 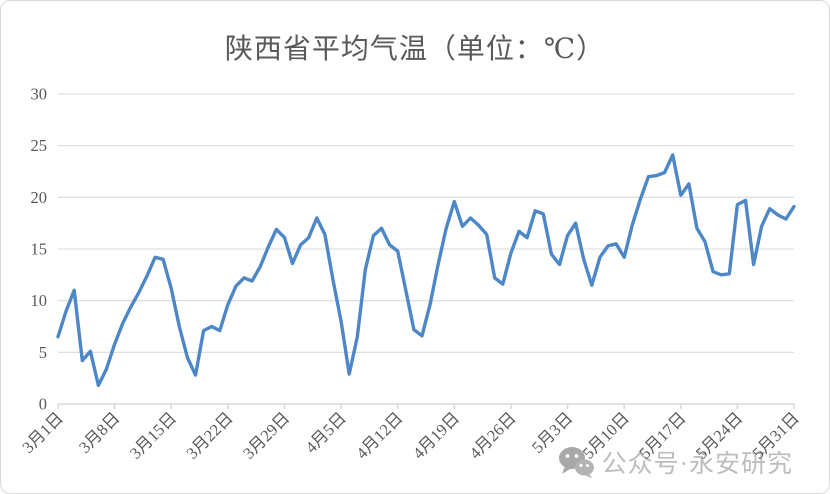 What do you see at coordinates (266, 435) in the screenshot?
I see `x-tick-label: 3月29日` at bounding box center [266, 435].